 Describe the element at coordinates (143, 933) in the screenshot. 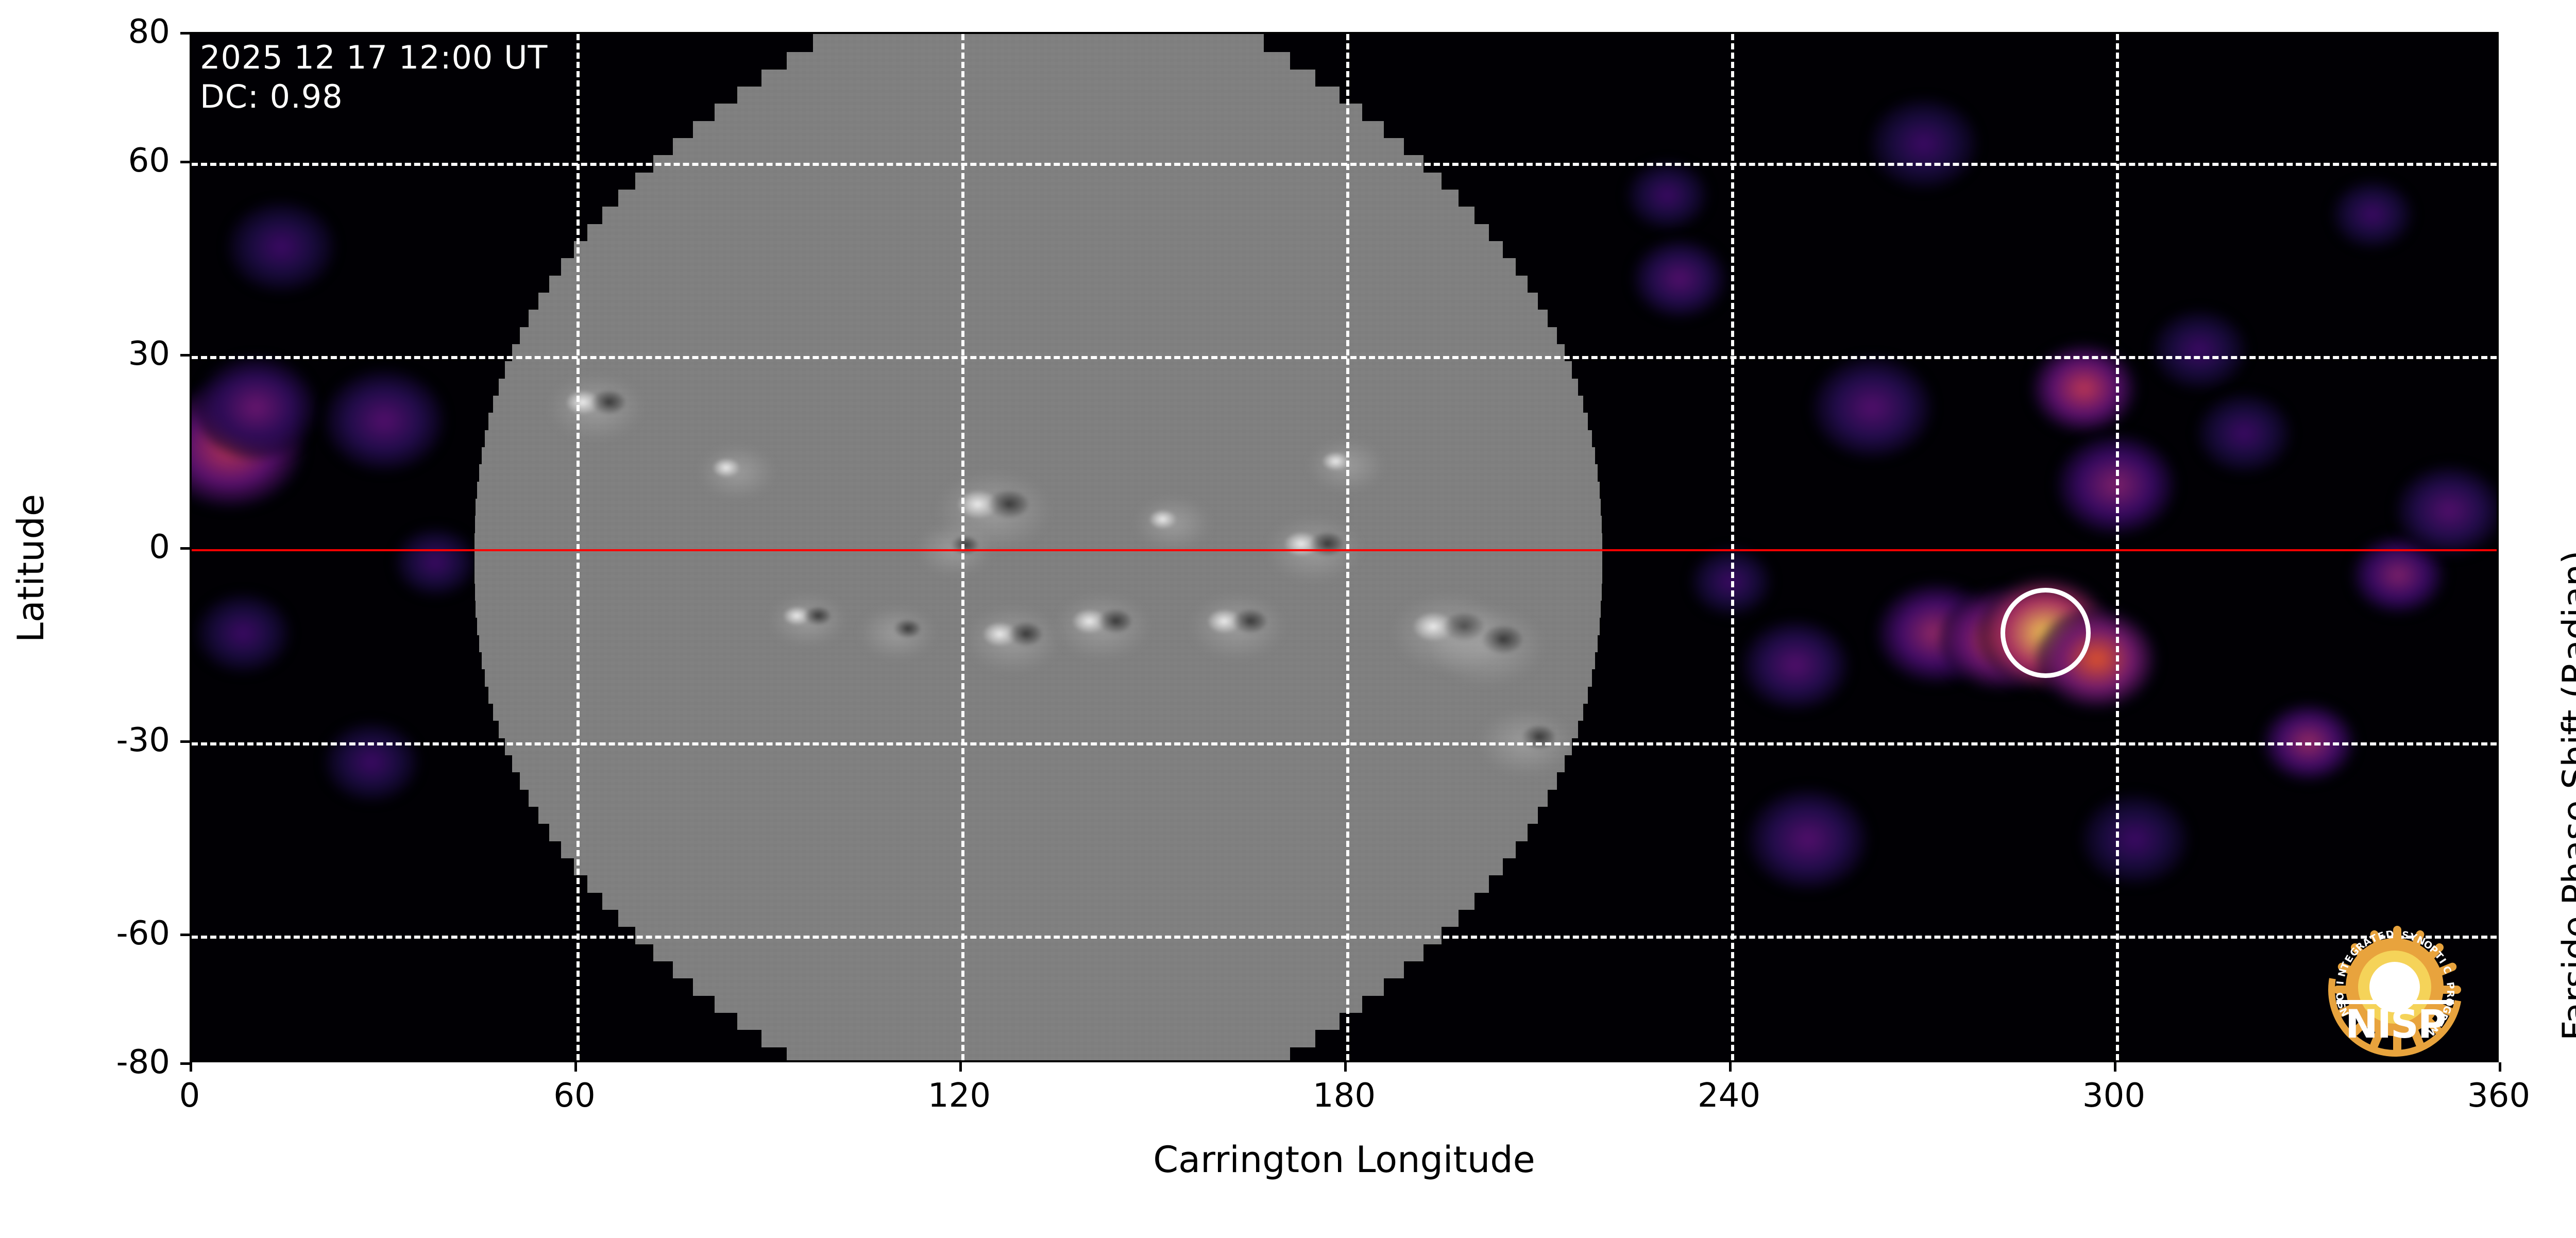

I see `y-tick-label: -60` at that location.